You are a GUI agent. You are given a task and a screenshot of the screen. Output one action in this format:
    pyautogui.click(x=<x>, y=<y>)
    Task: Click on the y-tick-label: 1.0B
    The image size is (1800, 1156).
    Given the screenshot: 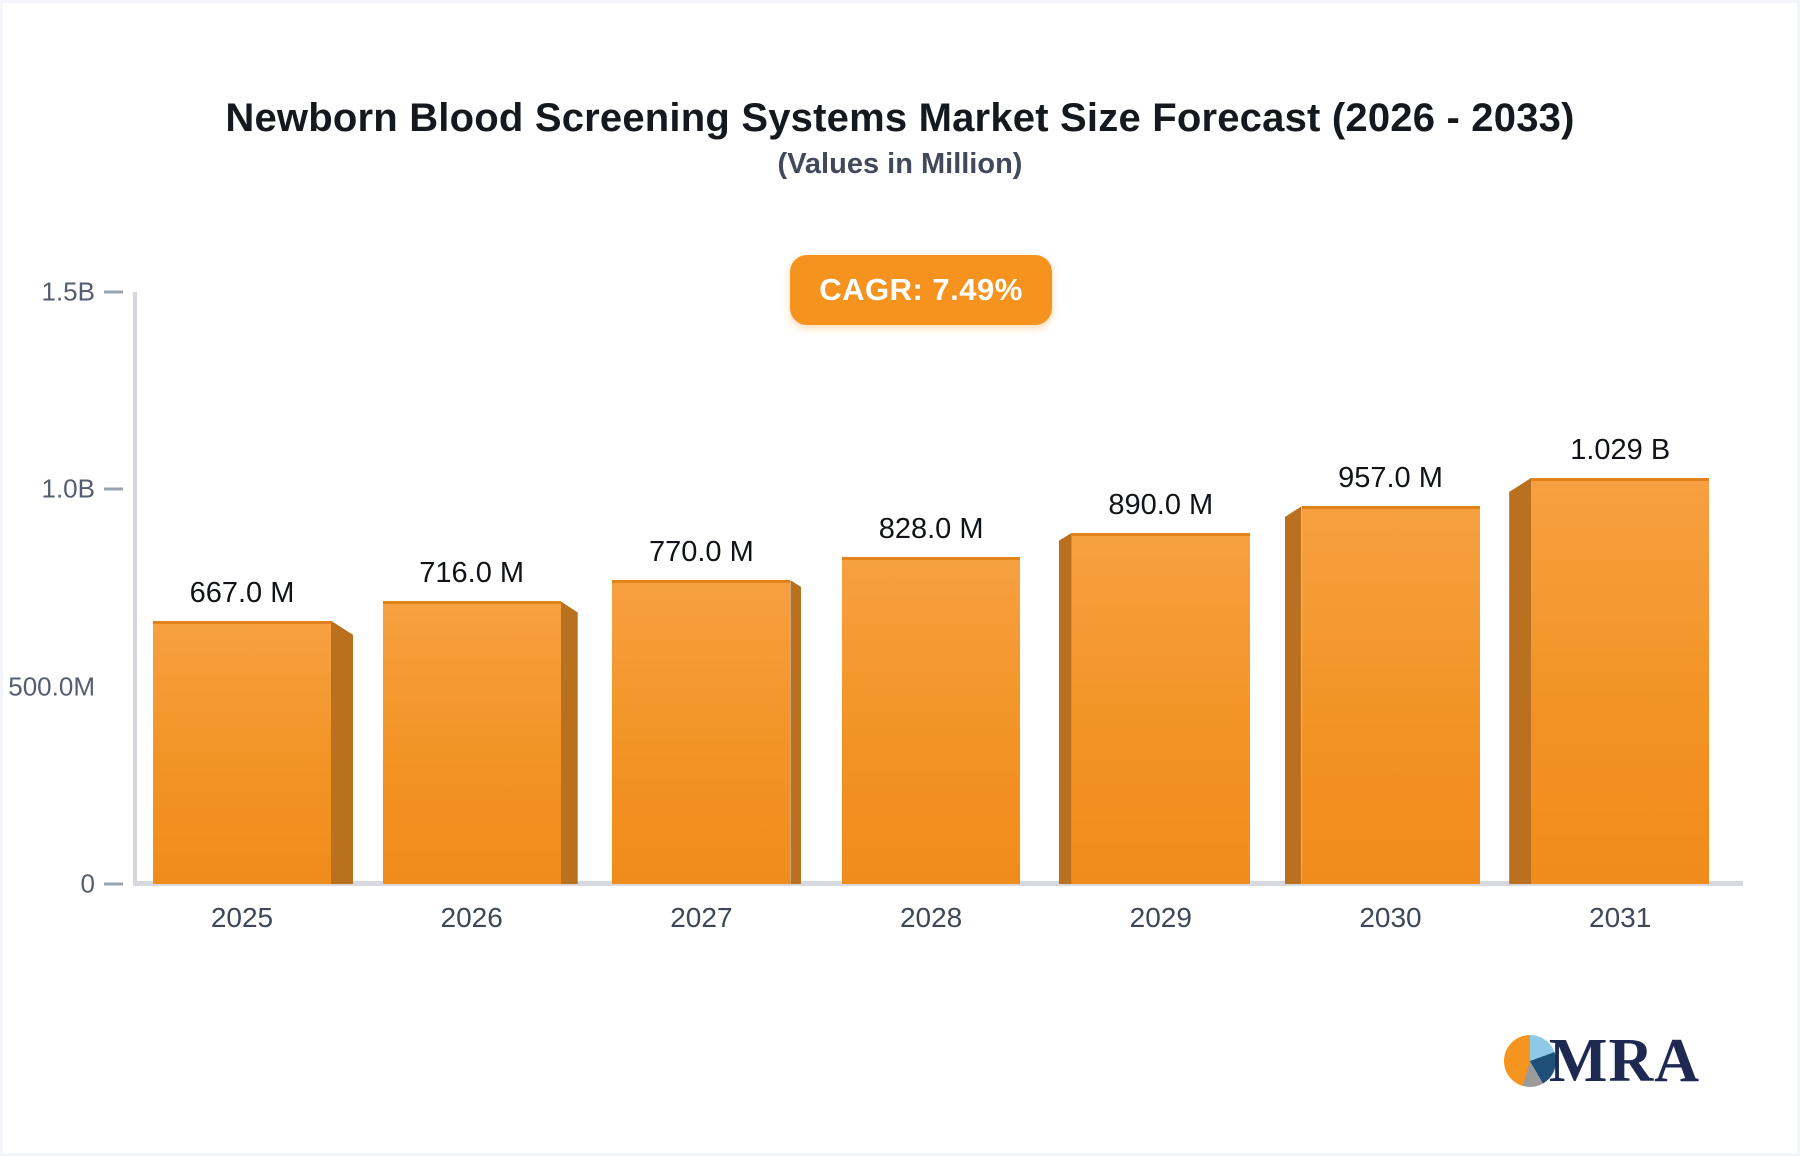 What is the action you would take?
    pyautogui.click(x=68, y=488)
    